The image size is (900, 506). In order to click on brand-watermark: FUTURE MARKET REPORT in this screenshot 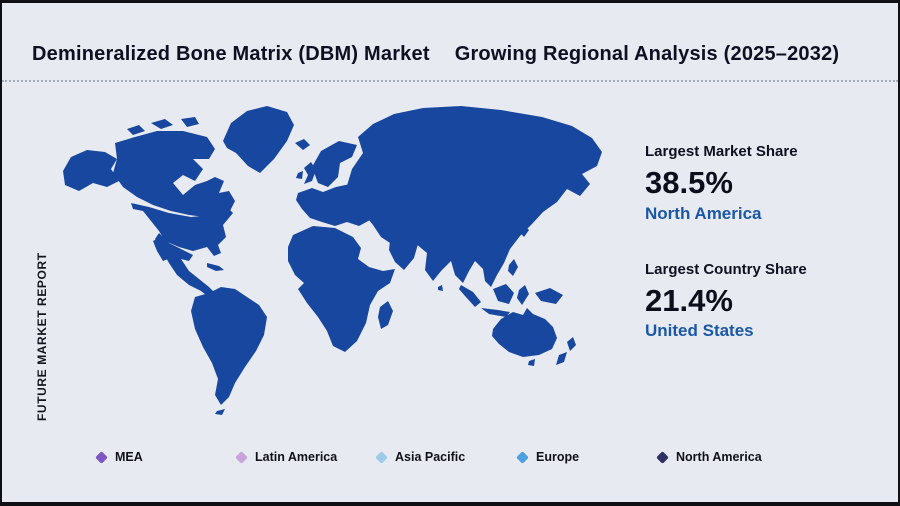, I will do `click(42, 336)`.